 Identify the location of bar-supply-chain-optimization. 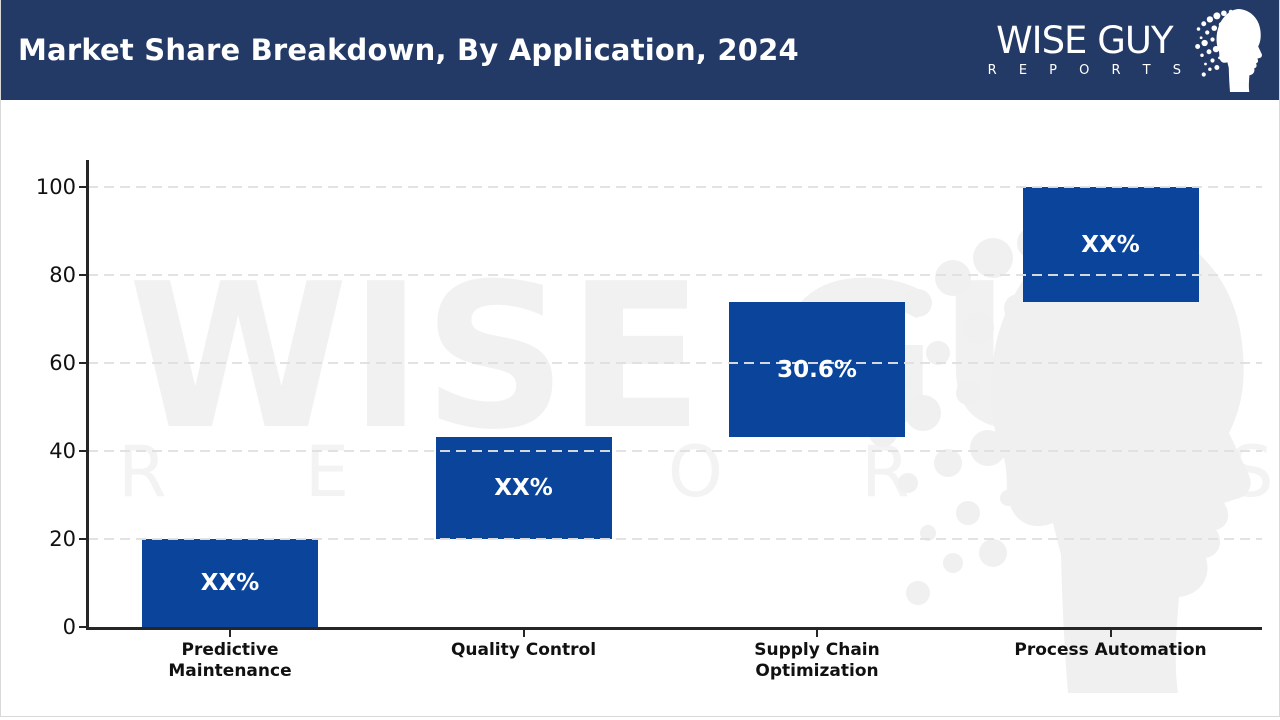
(817, 369).